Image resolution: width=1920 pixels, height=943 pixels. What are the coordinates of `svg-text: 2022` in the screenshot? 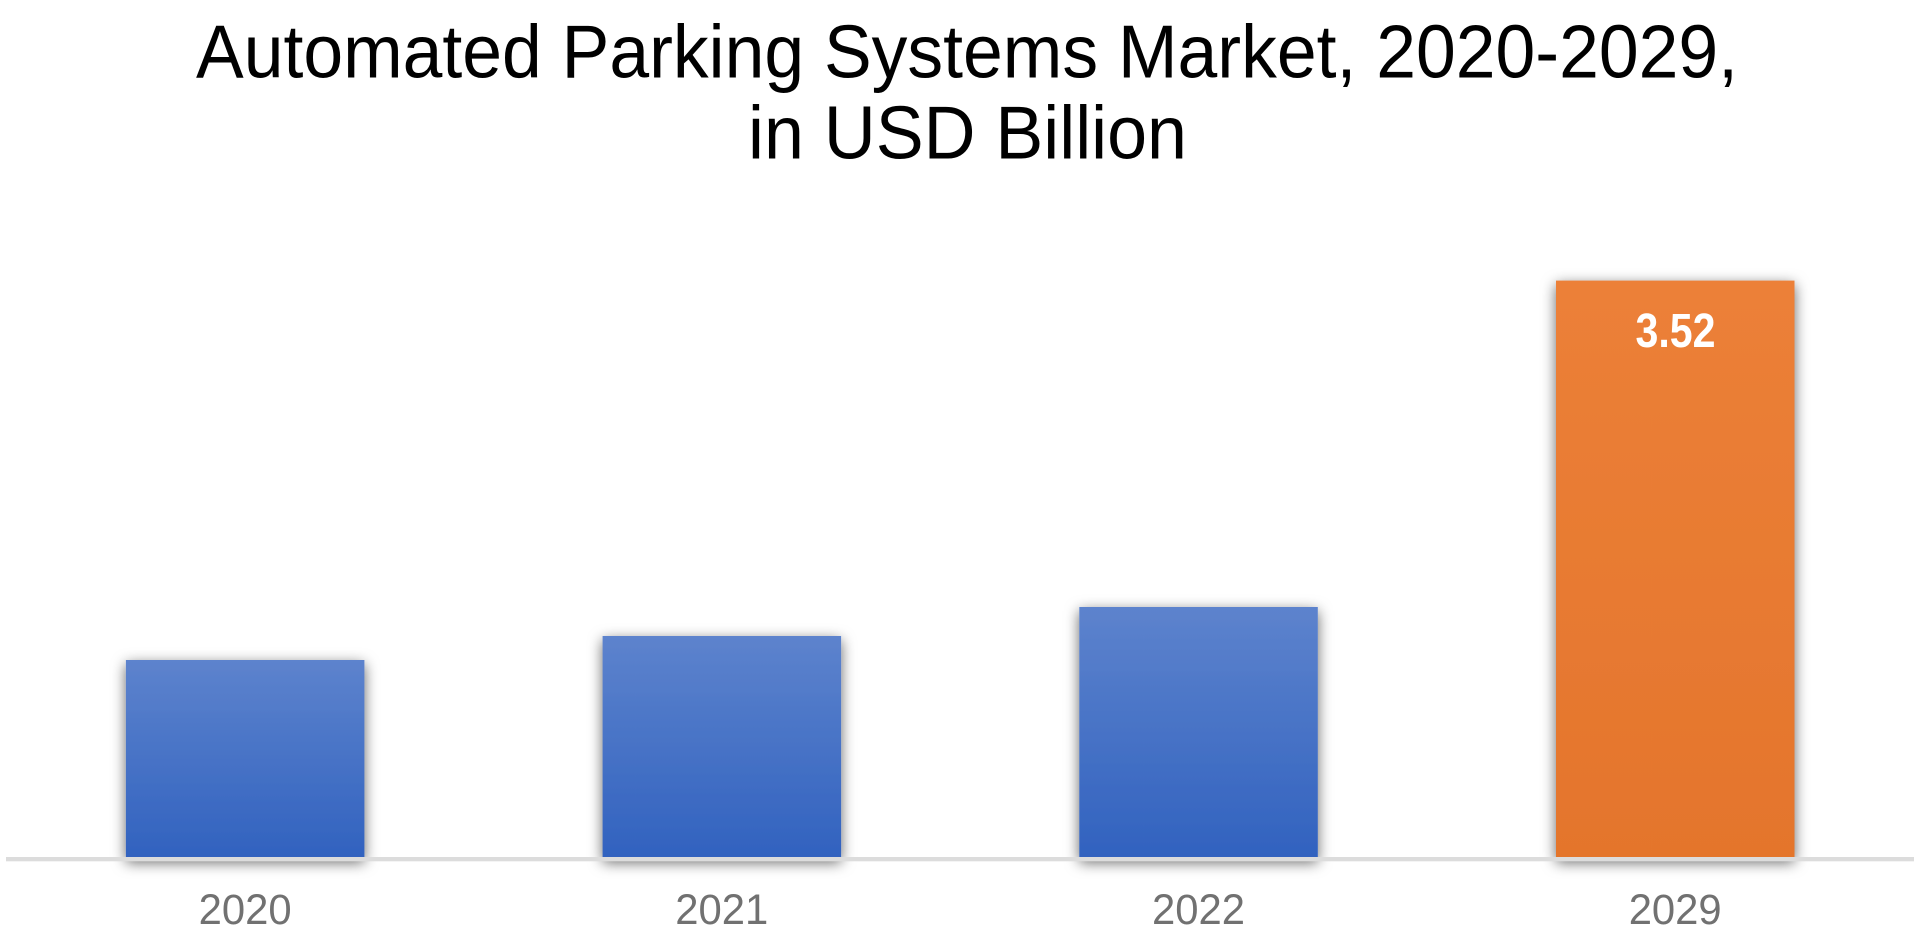 It's located at (1198, 910).